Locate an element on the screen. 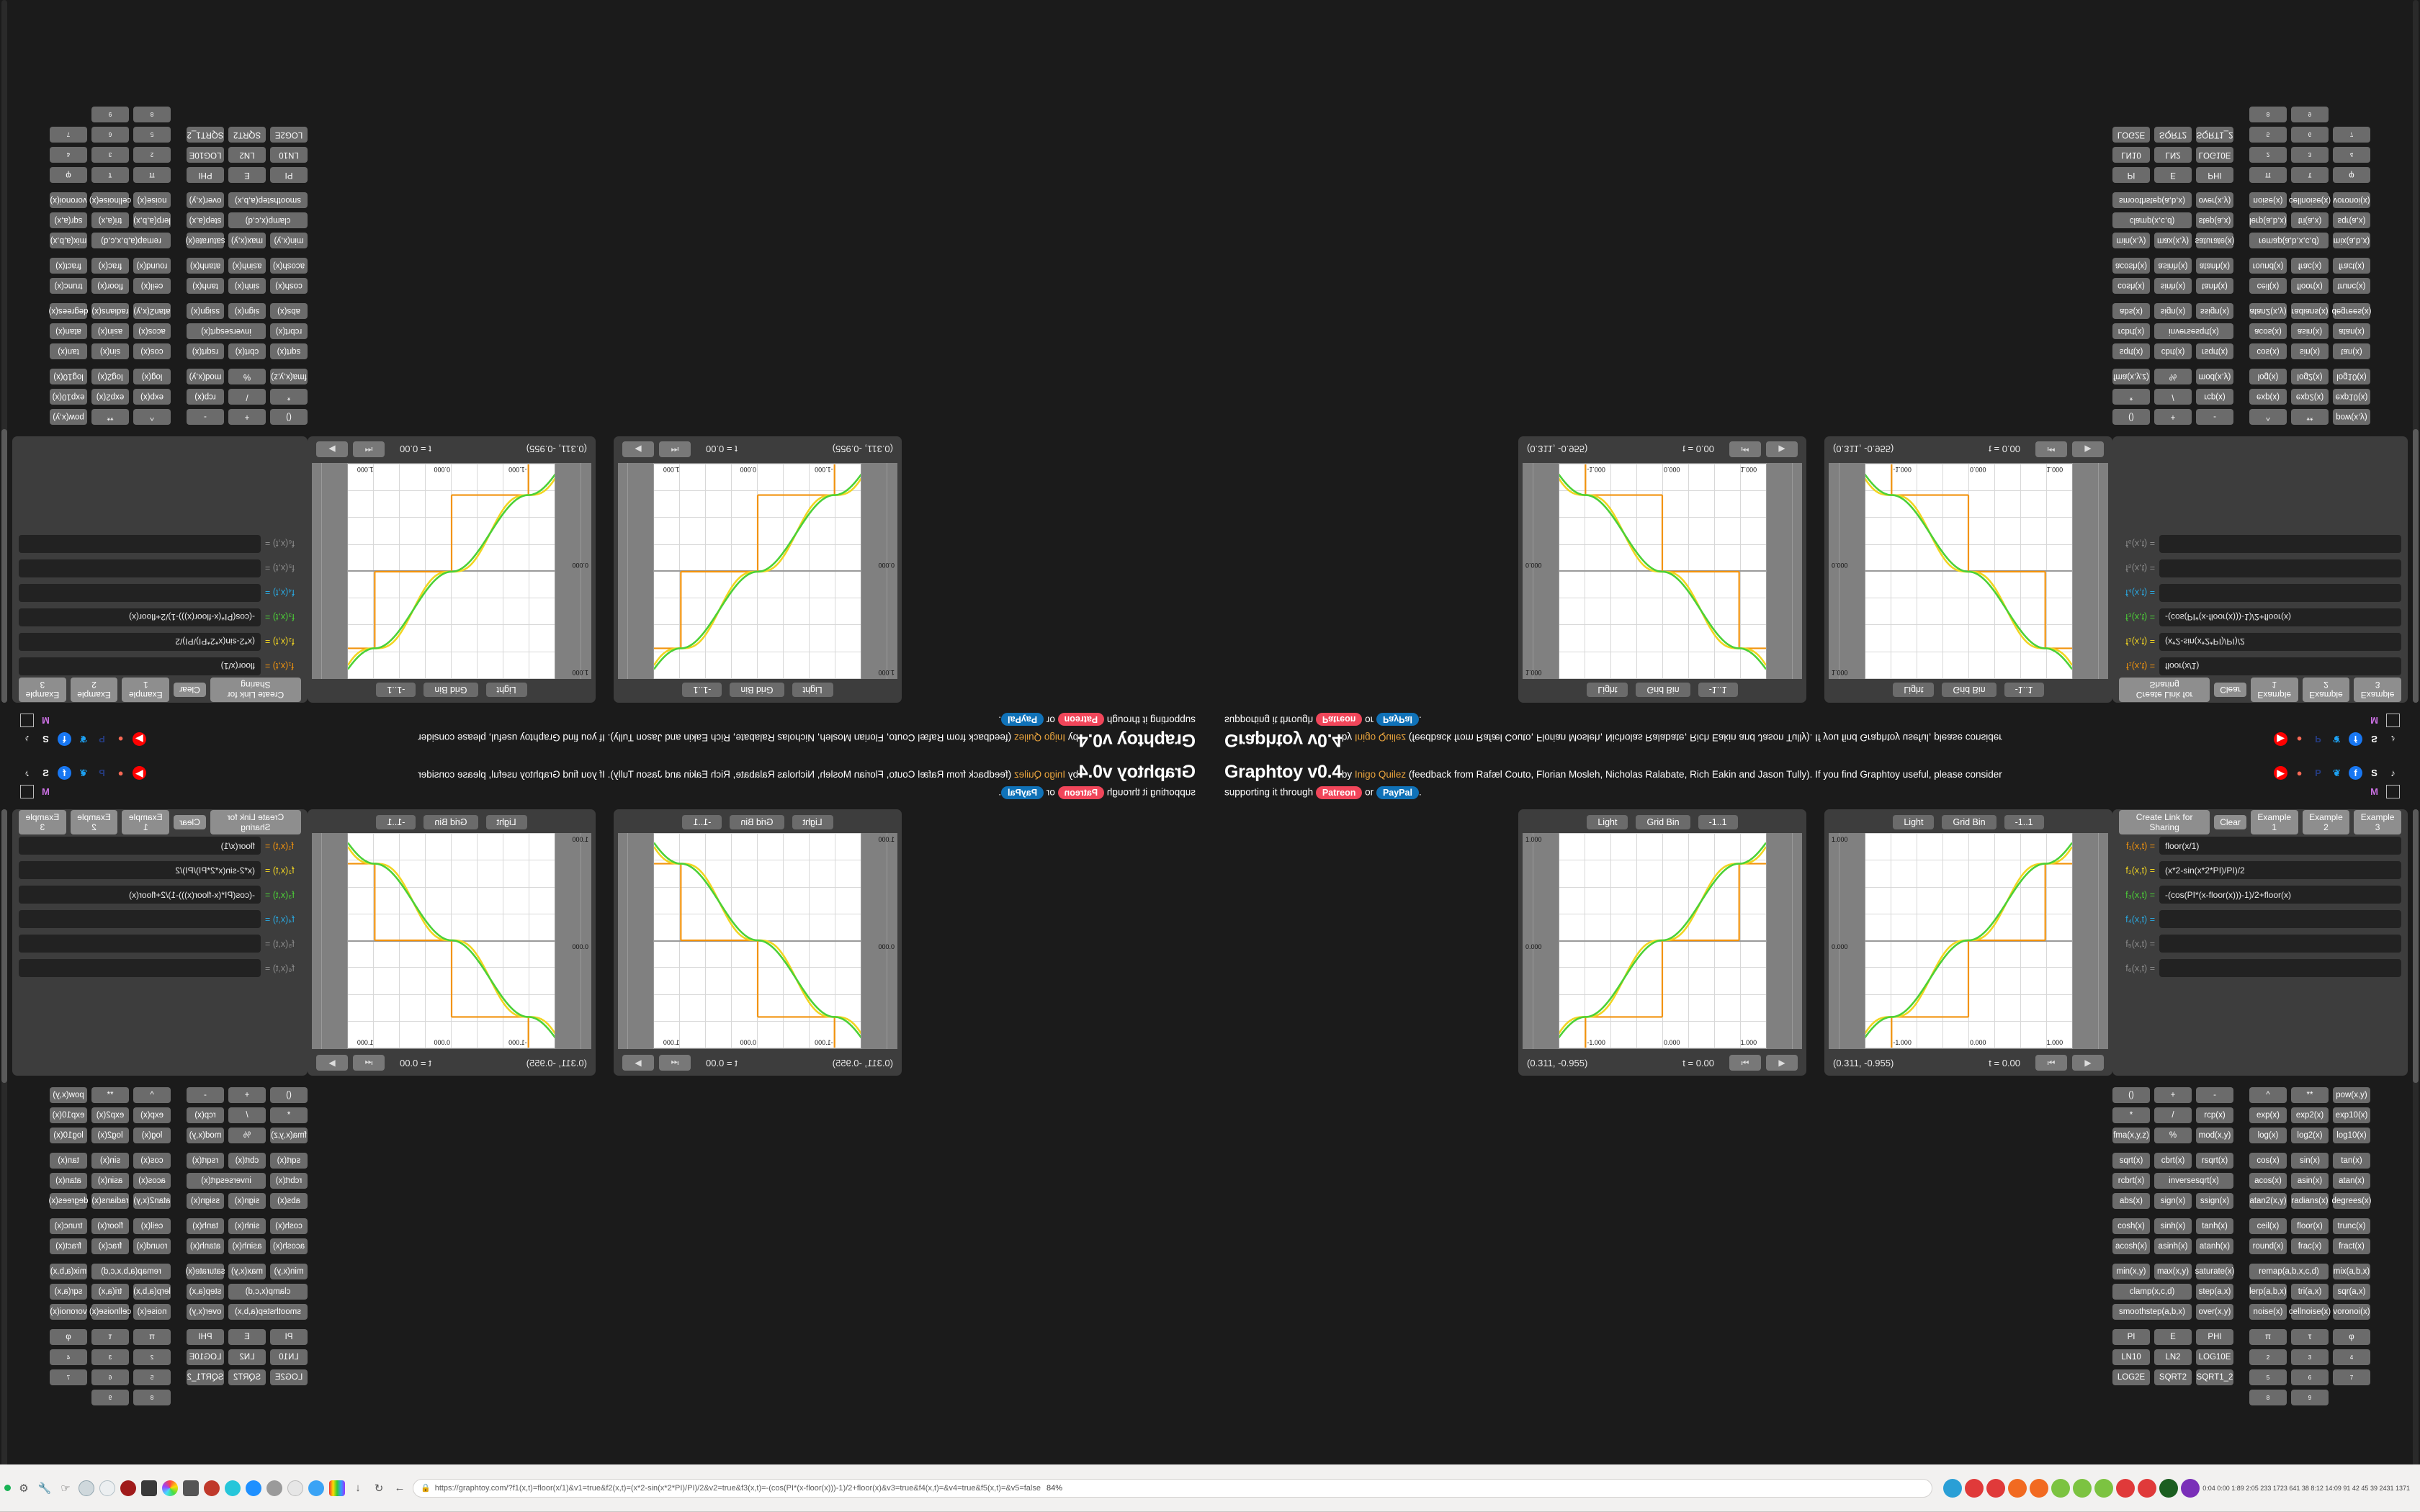 This screenshot has height=1512, width=2420. keypad-key: round(x) is located at coordinates (2268, 266).